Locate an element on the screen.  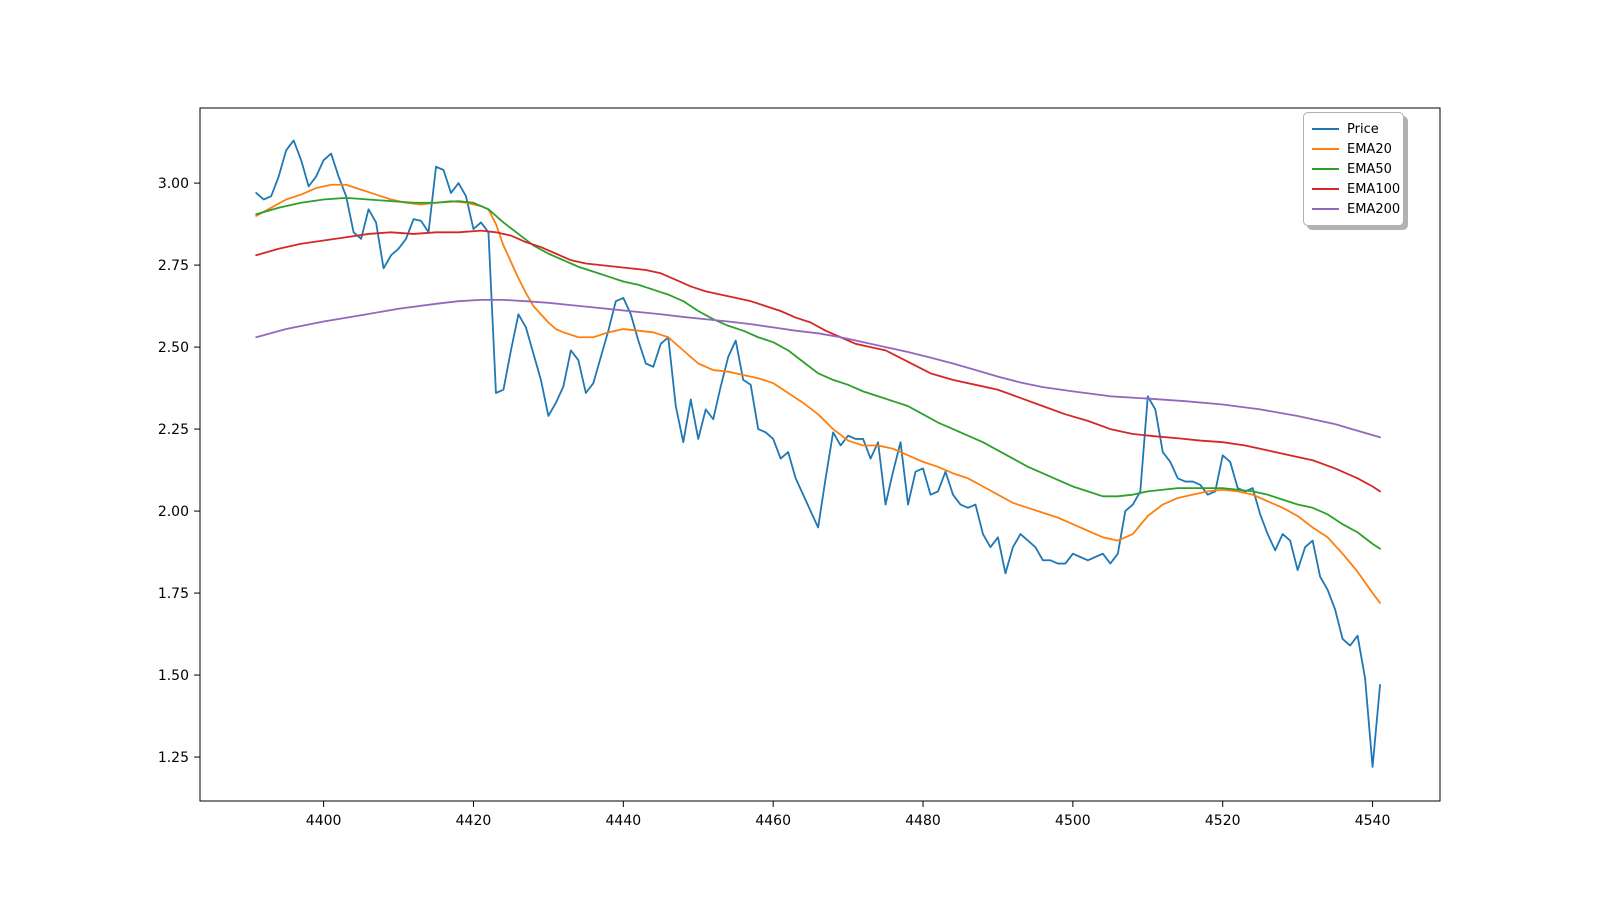
x-tick-label: 4500 is located at coordinates (1073, 821).